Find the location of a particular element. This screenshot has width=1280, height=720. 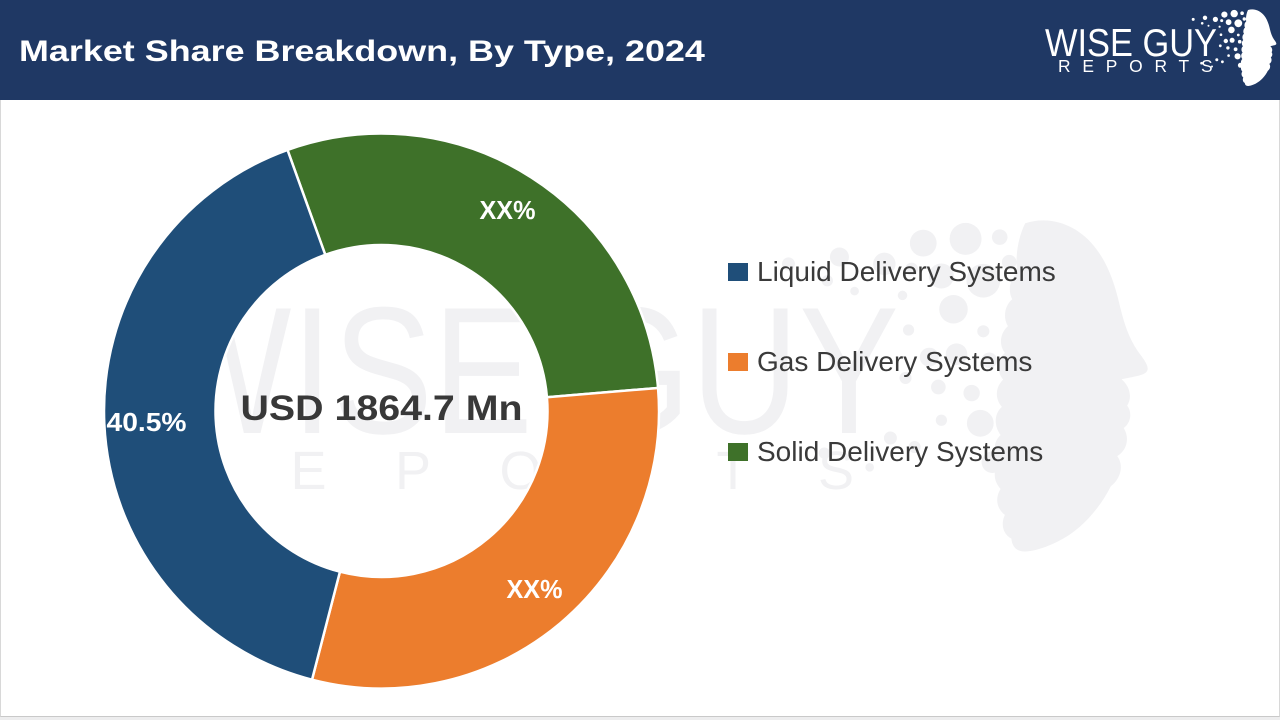

svg-text: REPORTS is located at coordinates (1141, 66).